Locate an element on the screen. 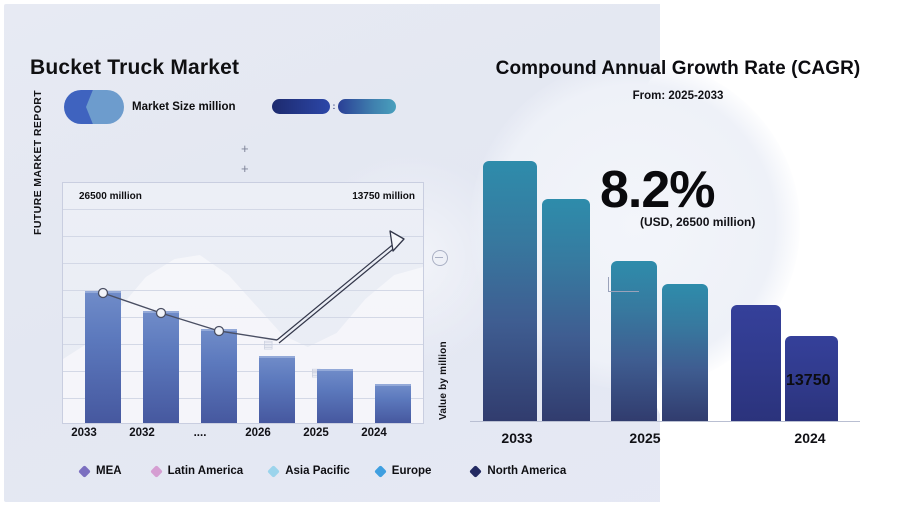  left-chart-overlay is located at coordinates (251, 287).